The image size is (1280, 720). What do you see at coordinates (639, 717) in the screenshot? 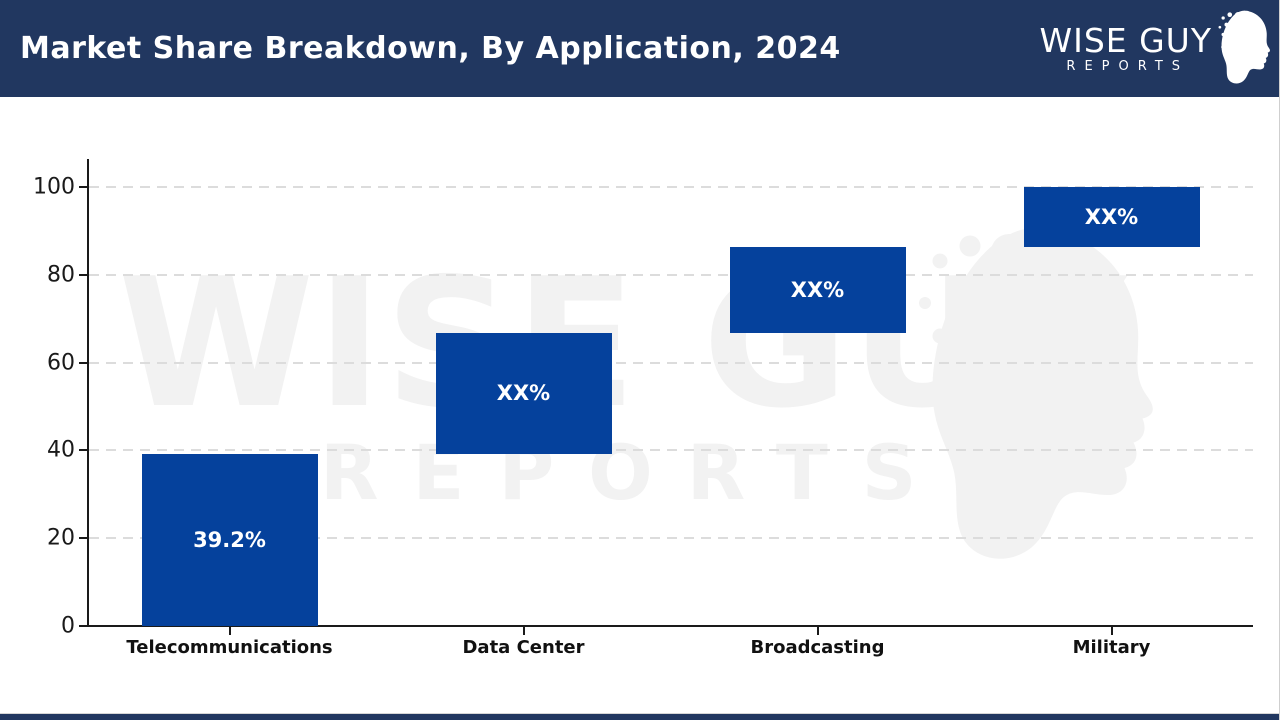
I see `footer-strip` at bounding box center [639, 717].